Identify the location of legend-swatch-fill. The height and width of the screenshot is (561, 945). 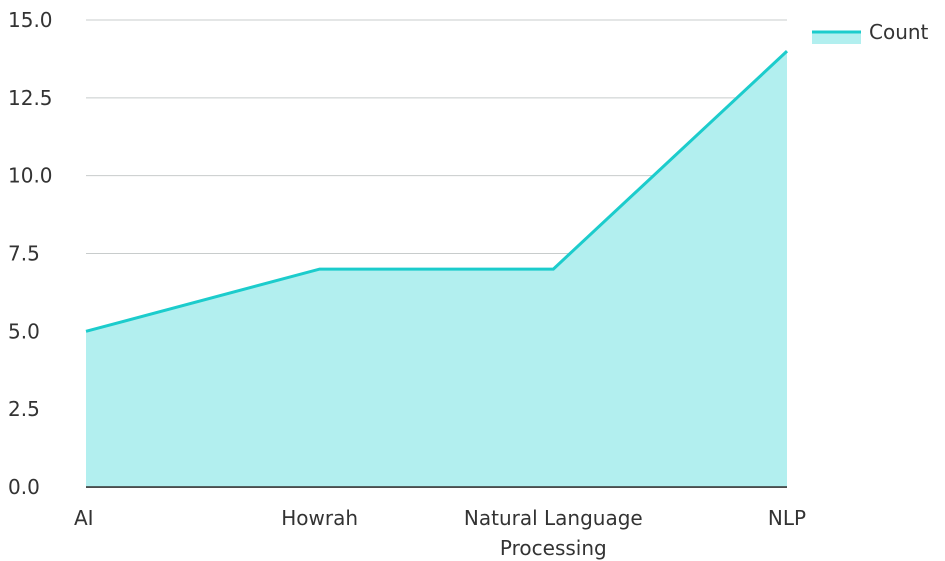
(836, 38).